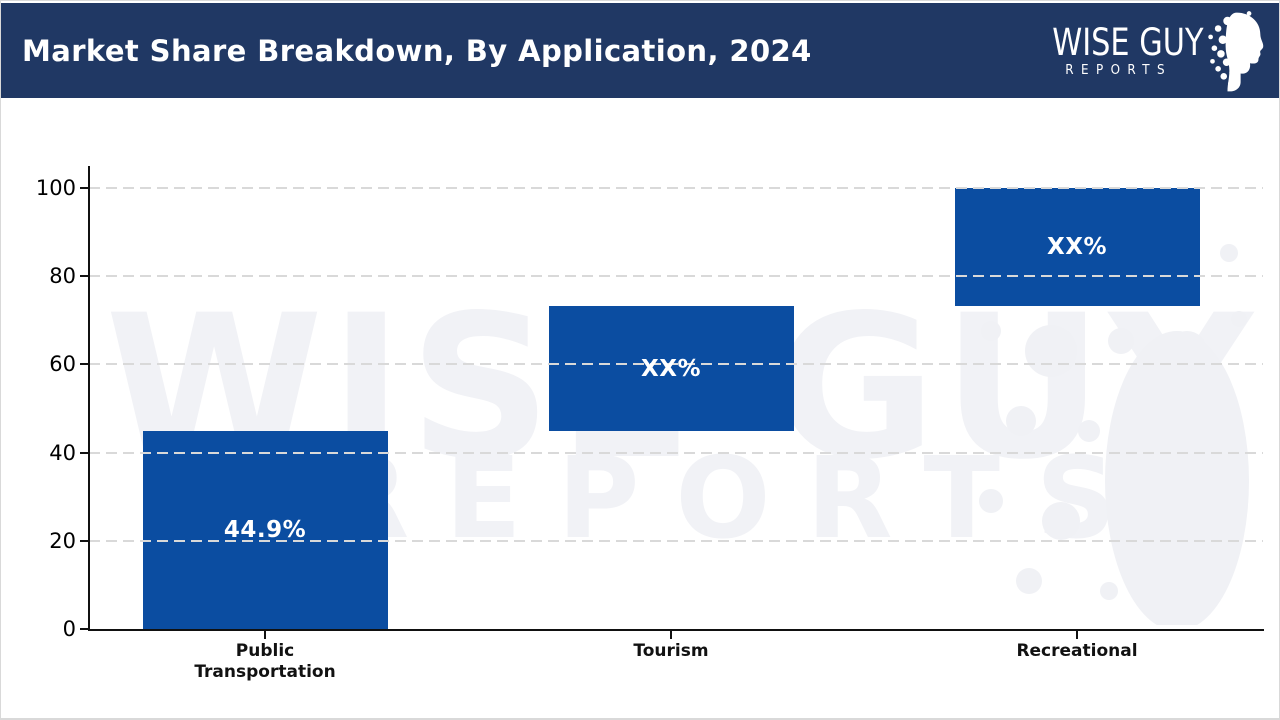  Describe the element at coordinates (62, 540) in the screenshot. I see `y-tick-label-20: 20` at that location.